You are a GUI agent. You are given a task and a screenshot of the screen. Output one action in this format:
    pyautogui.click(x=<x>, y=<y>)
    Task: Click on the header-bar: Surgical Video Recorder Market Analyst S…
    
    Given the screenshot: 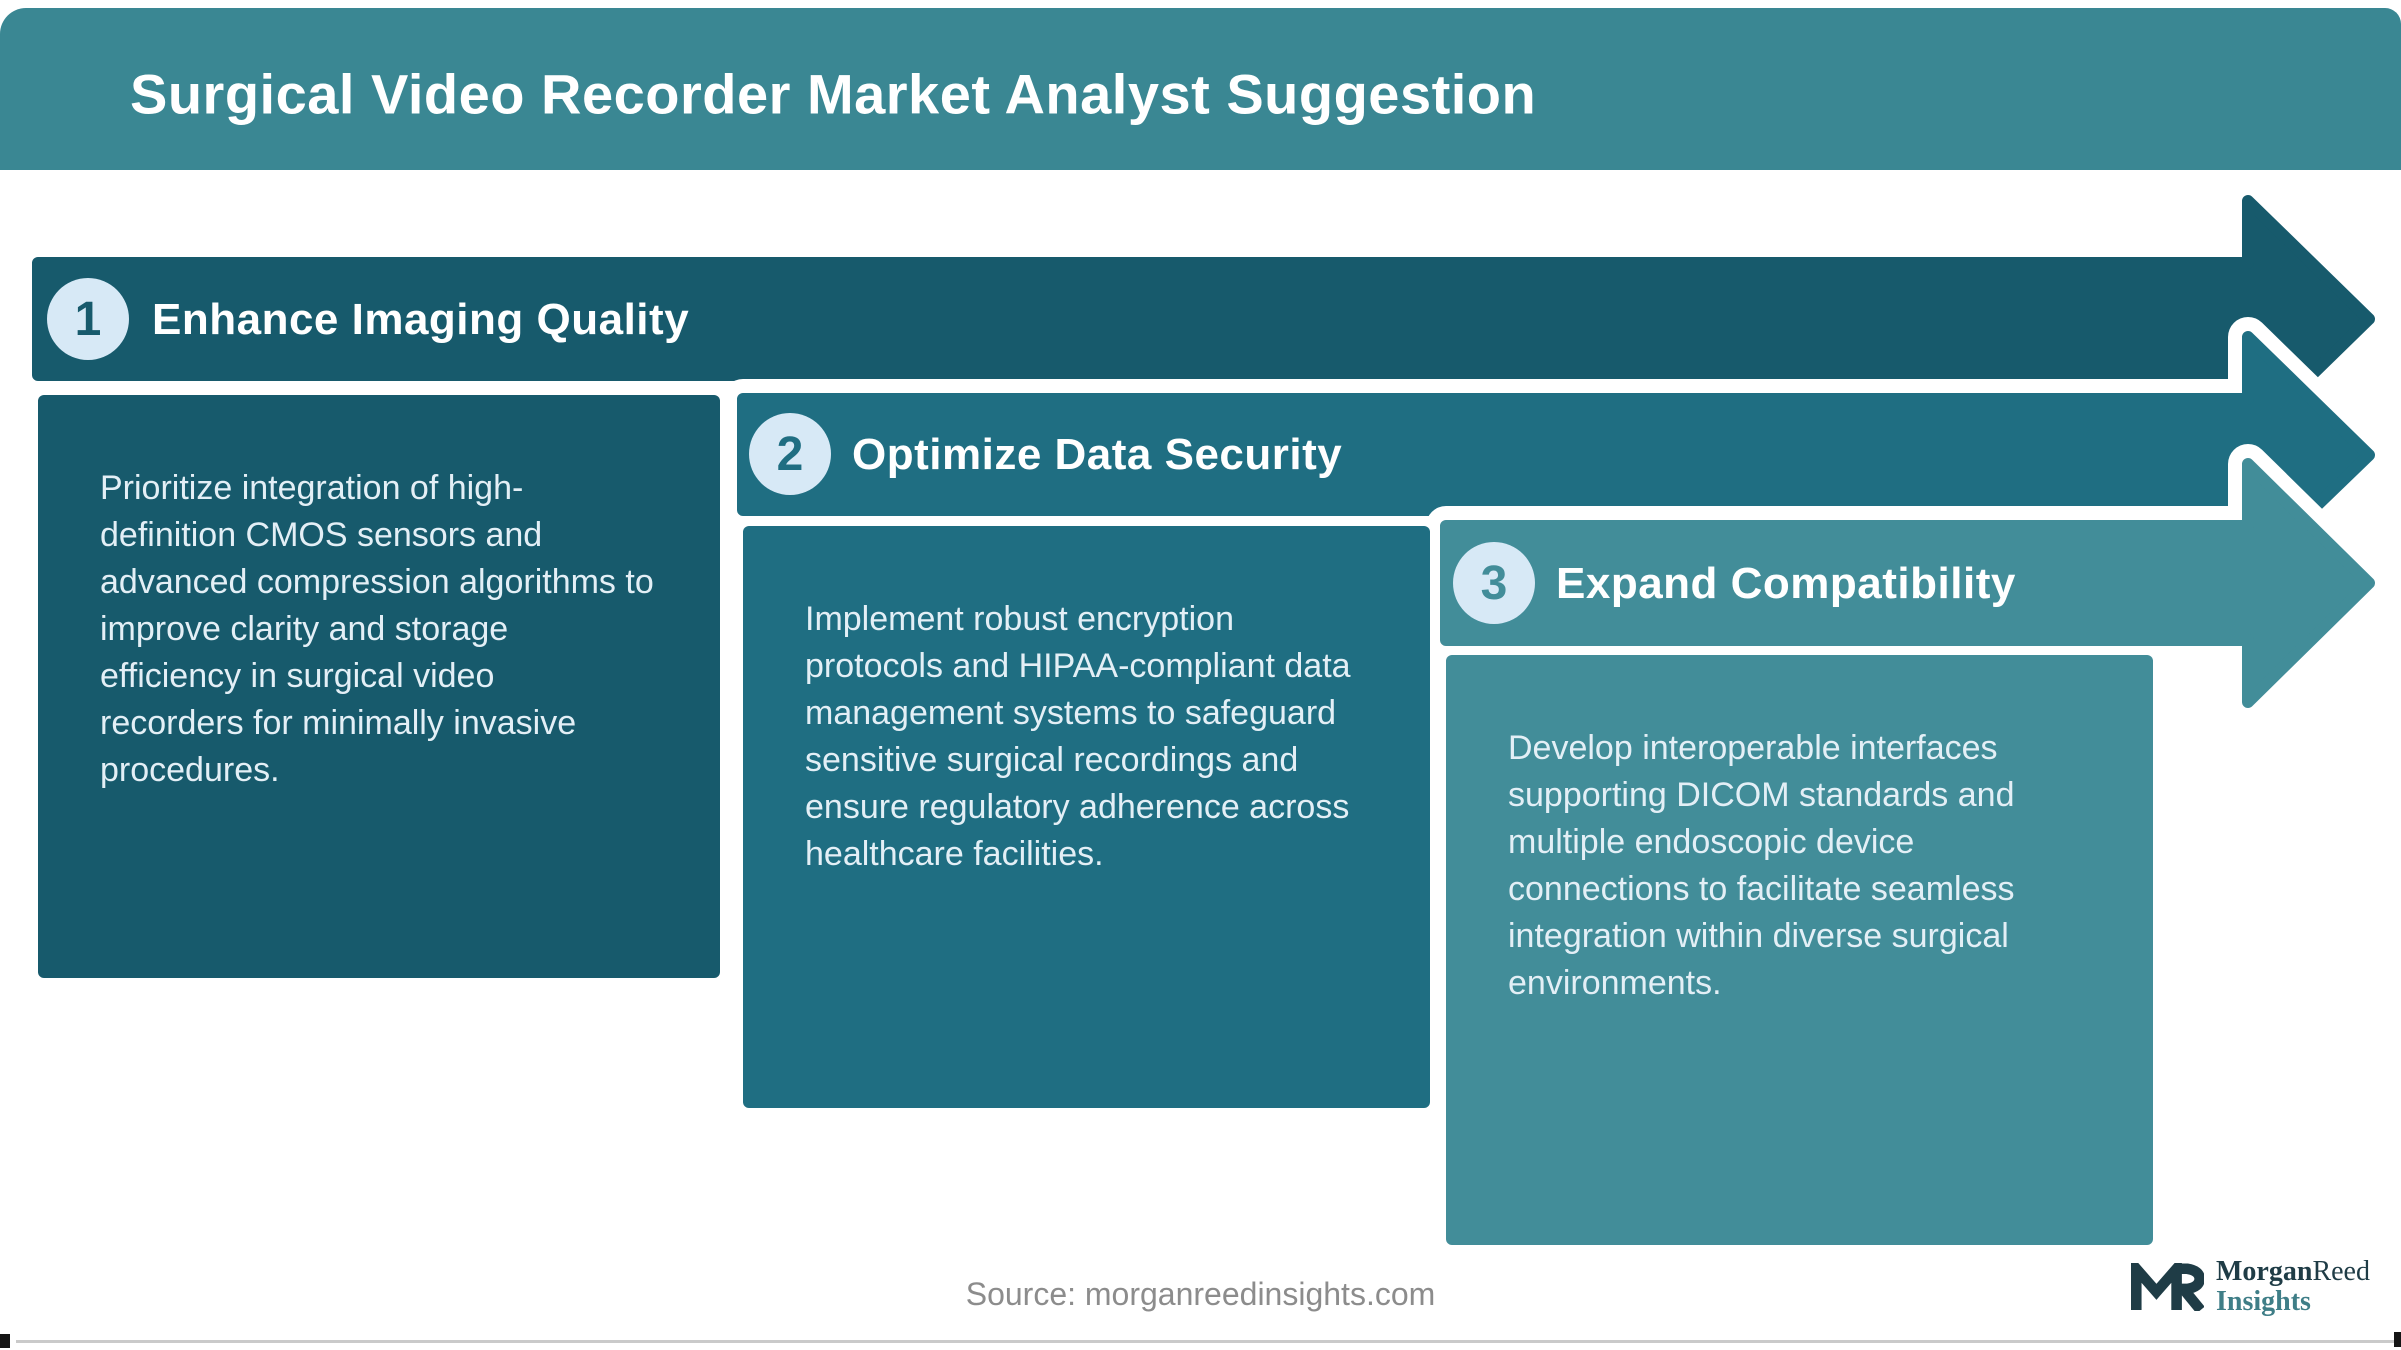 What is the action you would take?
    pyautogui.click(x=1200, y=89)
    